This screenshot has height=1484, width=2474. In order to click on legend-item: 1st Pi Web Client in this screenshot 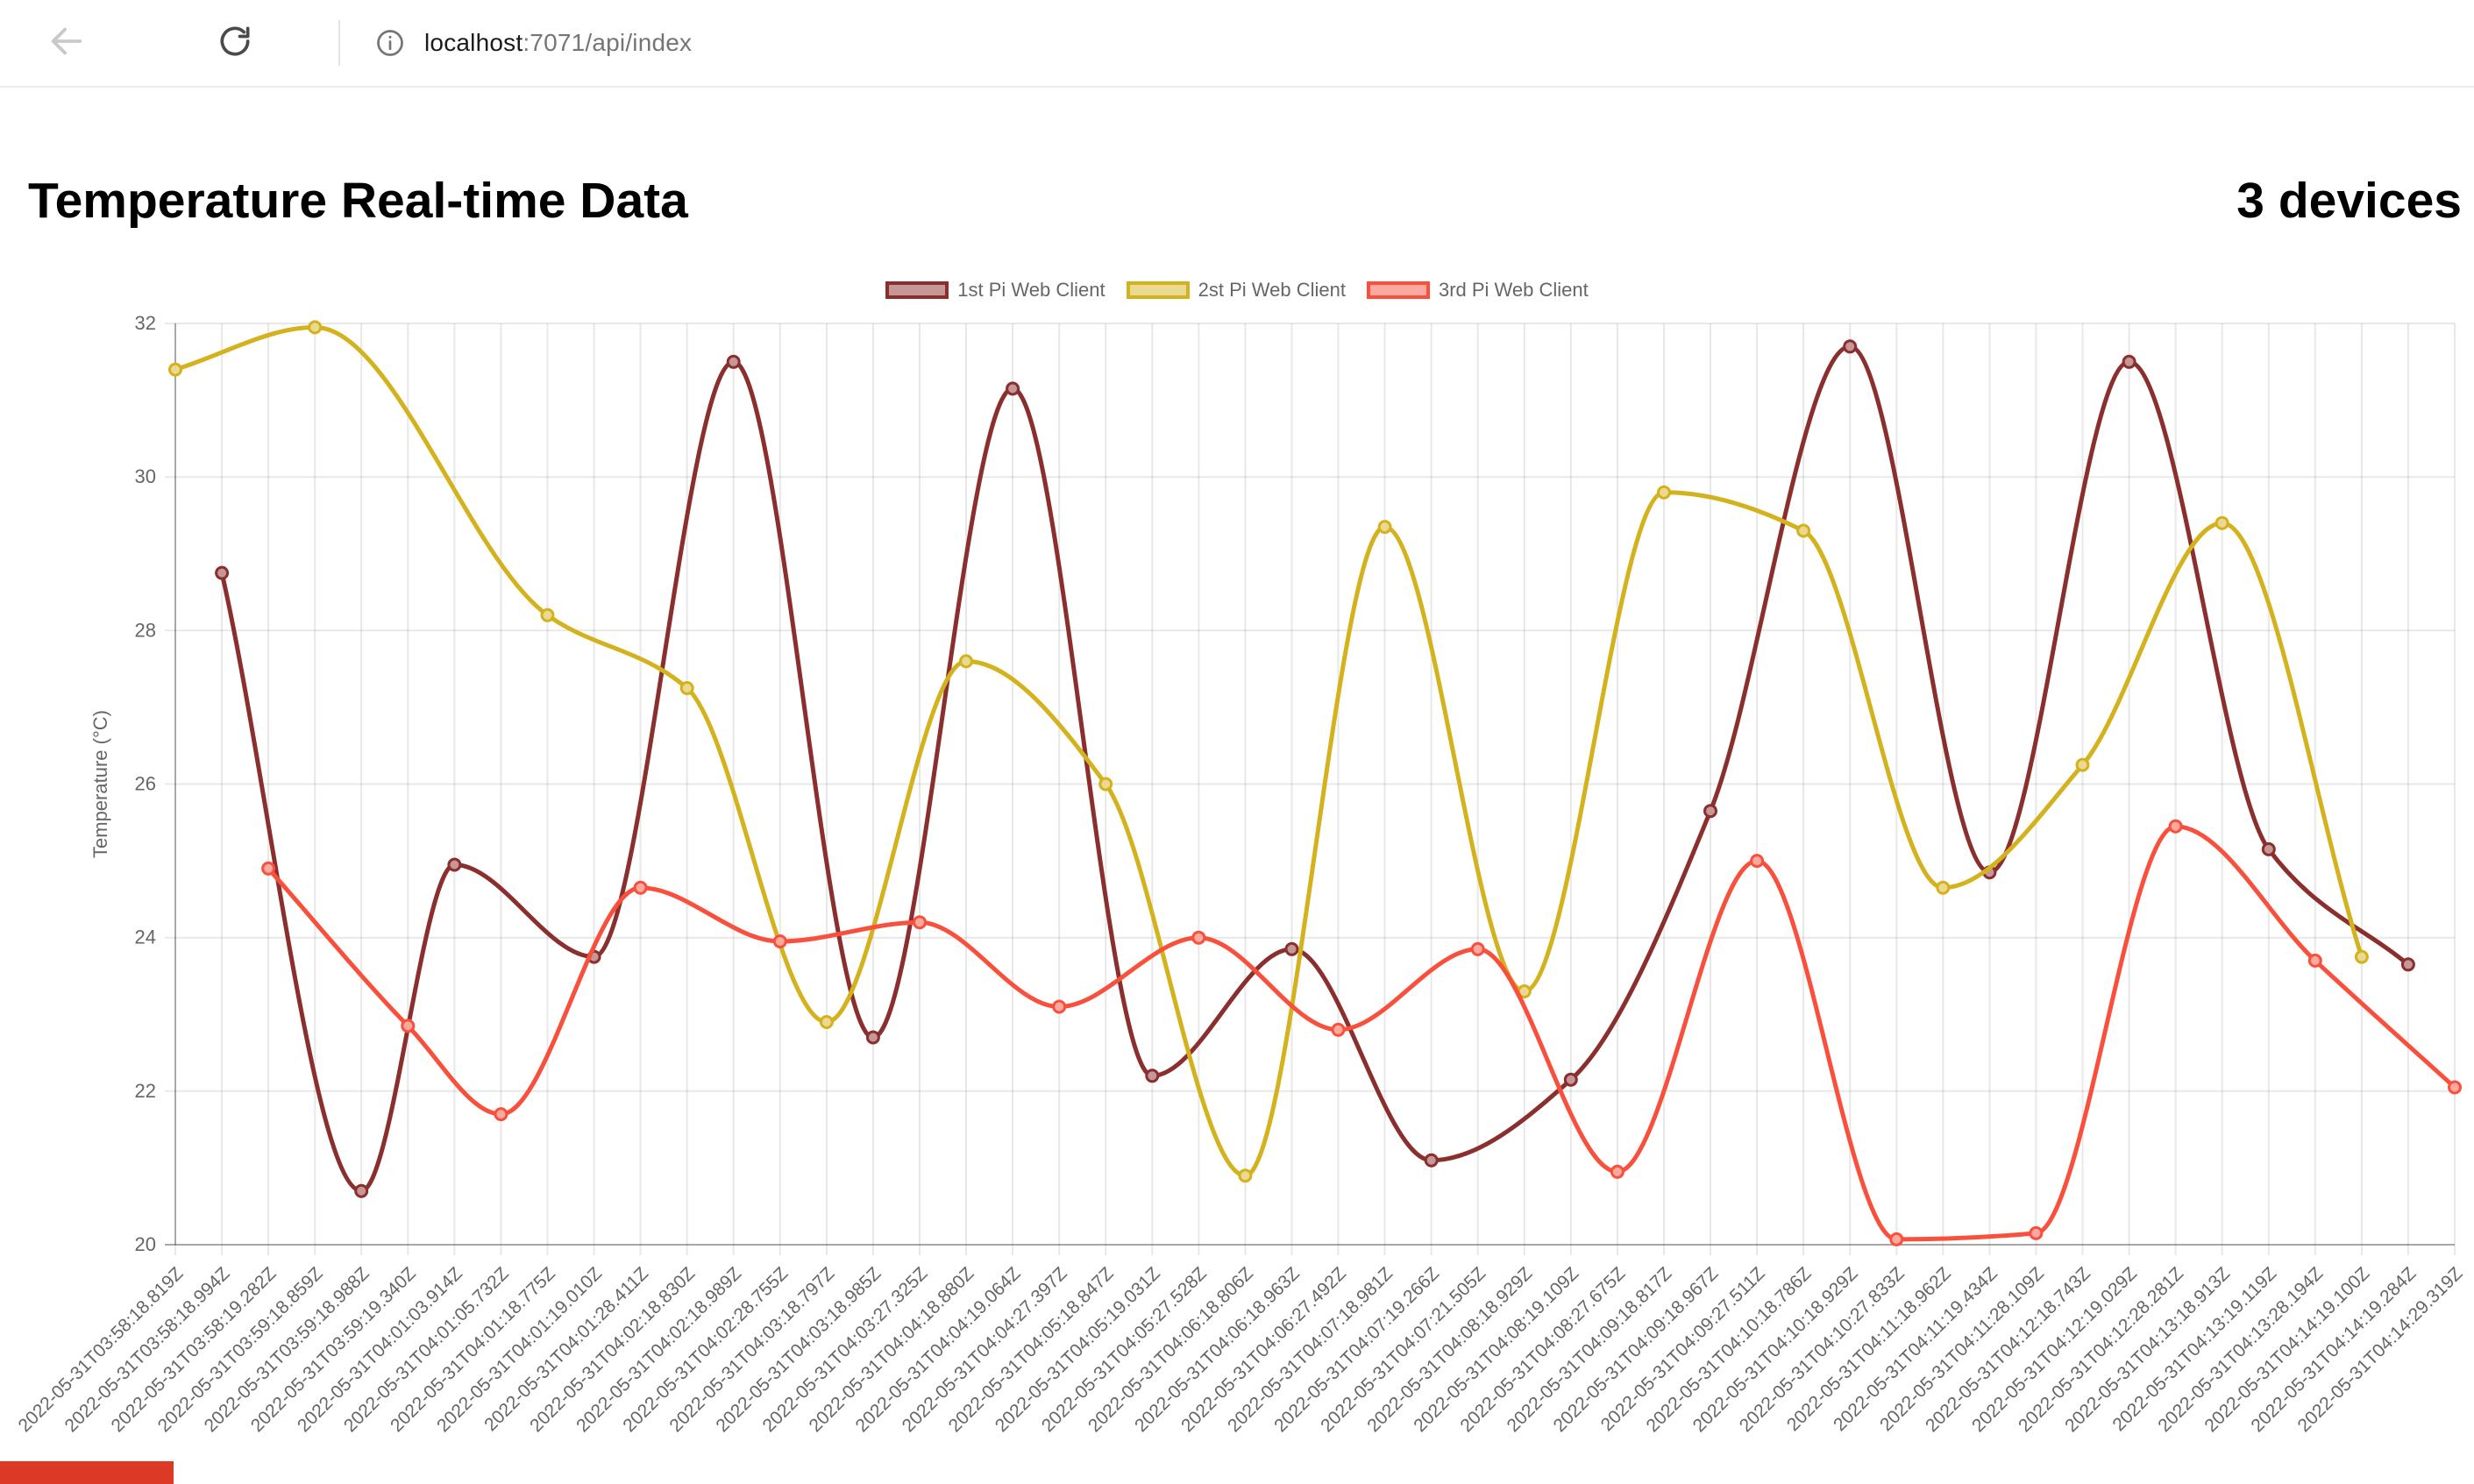, I will do `click(995, 290)`.